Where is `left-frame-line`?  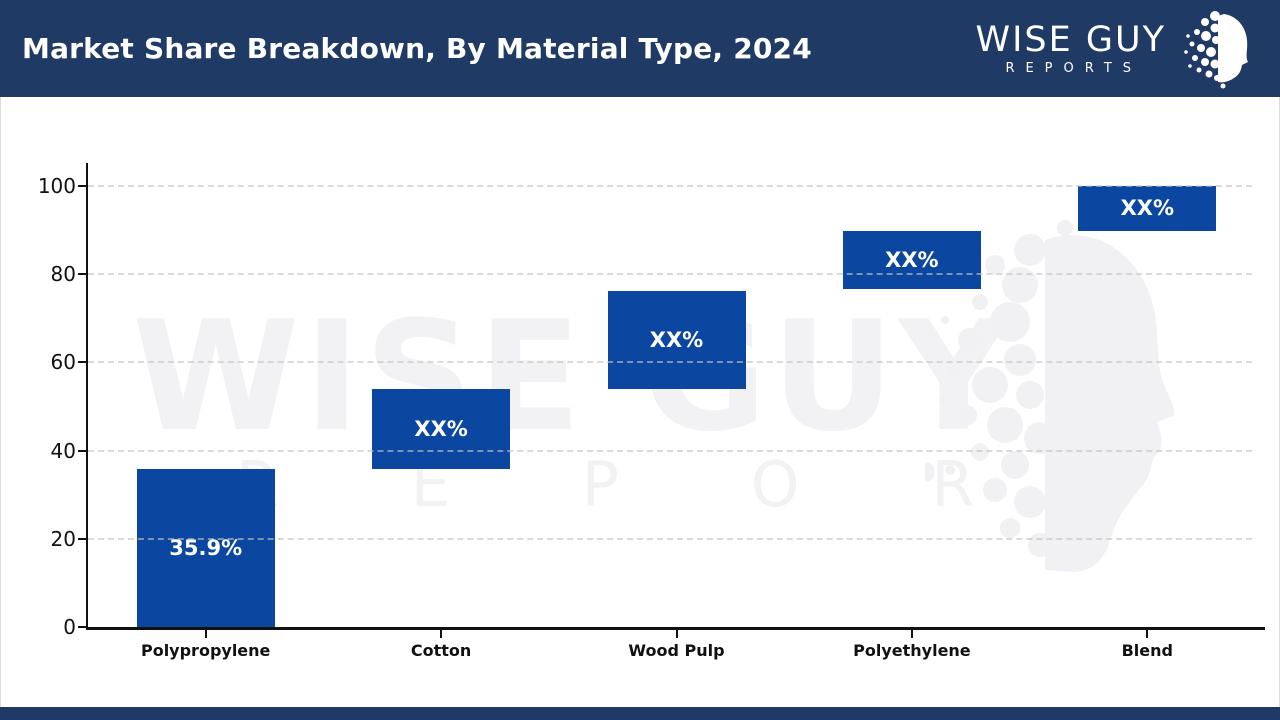 left-frame-line is located at coordinates (0, 402).